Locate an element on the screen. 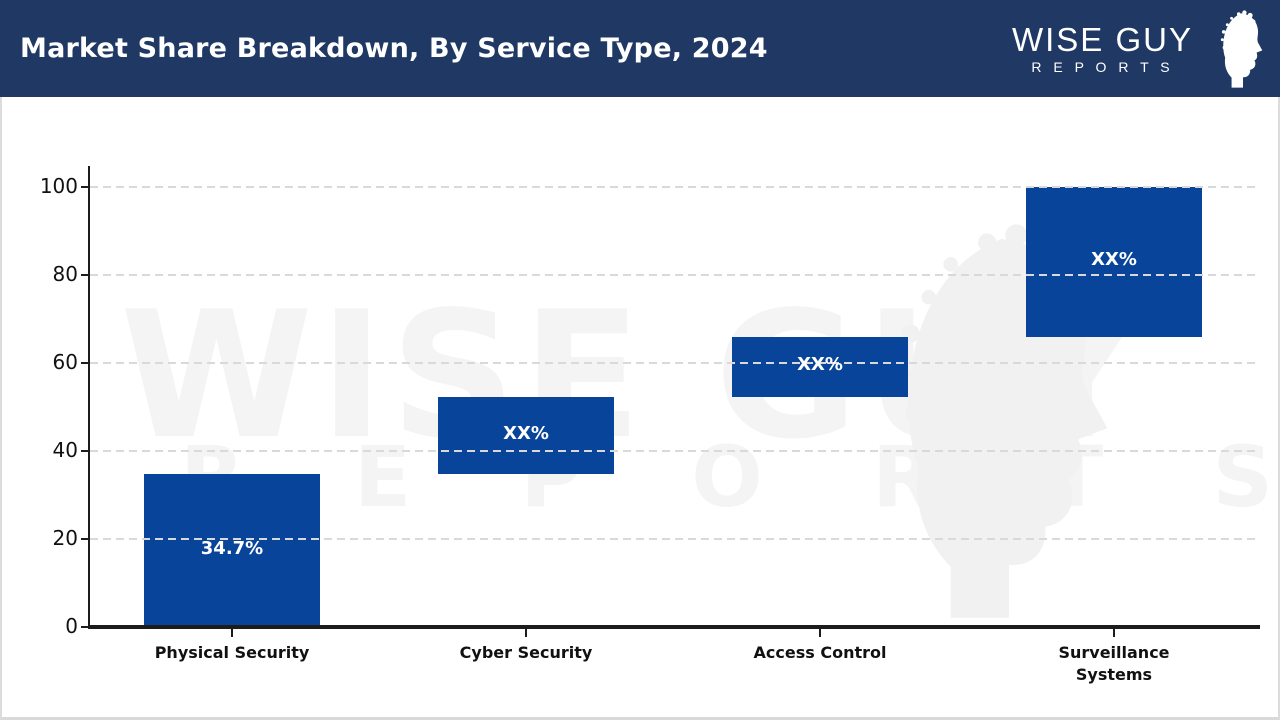 Image resolution: width=1280 pixels, height=720 pixels. wise-guy-logo: WISE GUY R E P O R T S is located at coordinates (1139, 49).